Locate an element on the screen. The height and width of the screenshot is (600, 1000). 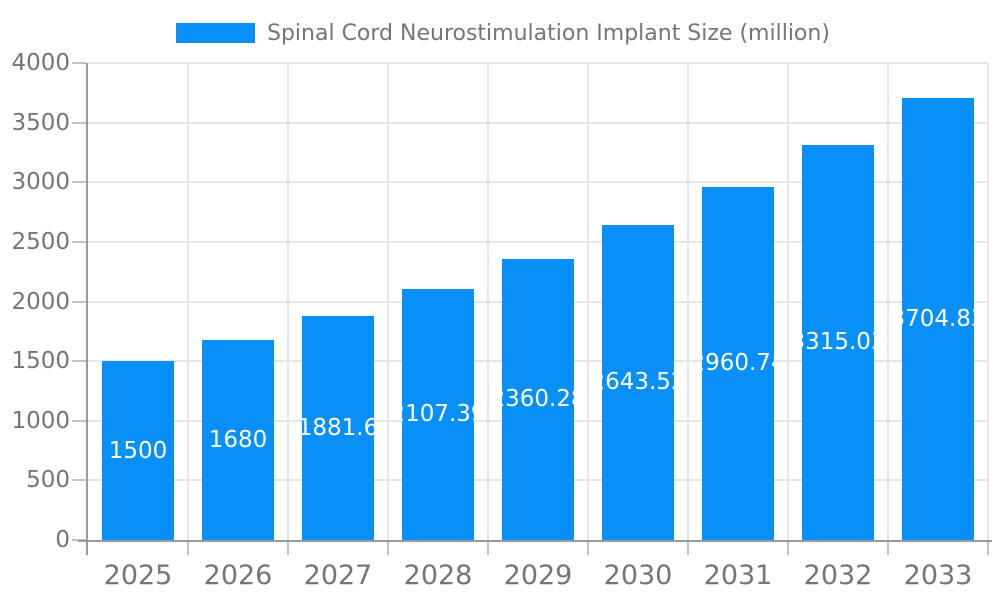
x-tick-label: 2033 is located at coordinates (938, 575).